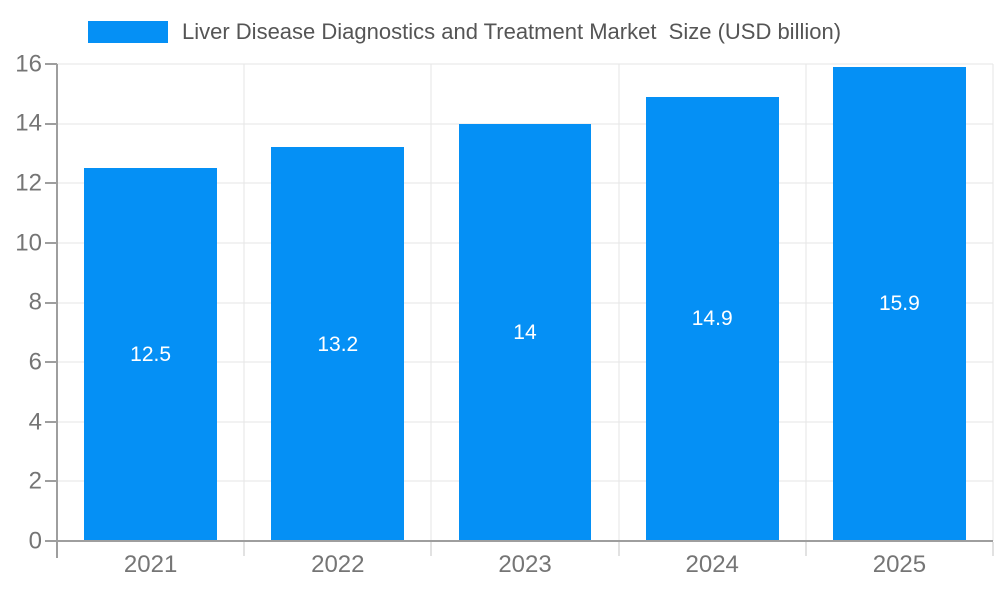  Describe the element at coordinates (150, 564) in the screenshot. I see `x-tick-label-2021: 2021` at that location.